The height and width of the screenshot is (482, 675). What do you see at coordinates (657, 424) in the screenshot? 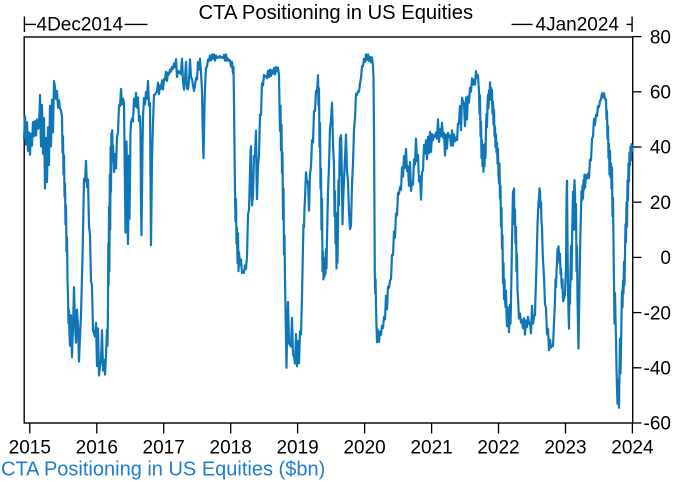
I see `svg-text: -60` at bounding box center [657, 424].